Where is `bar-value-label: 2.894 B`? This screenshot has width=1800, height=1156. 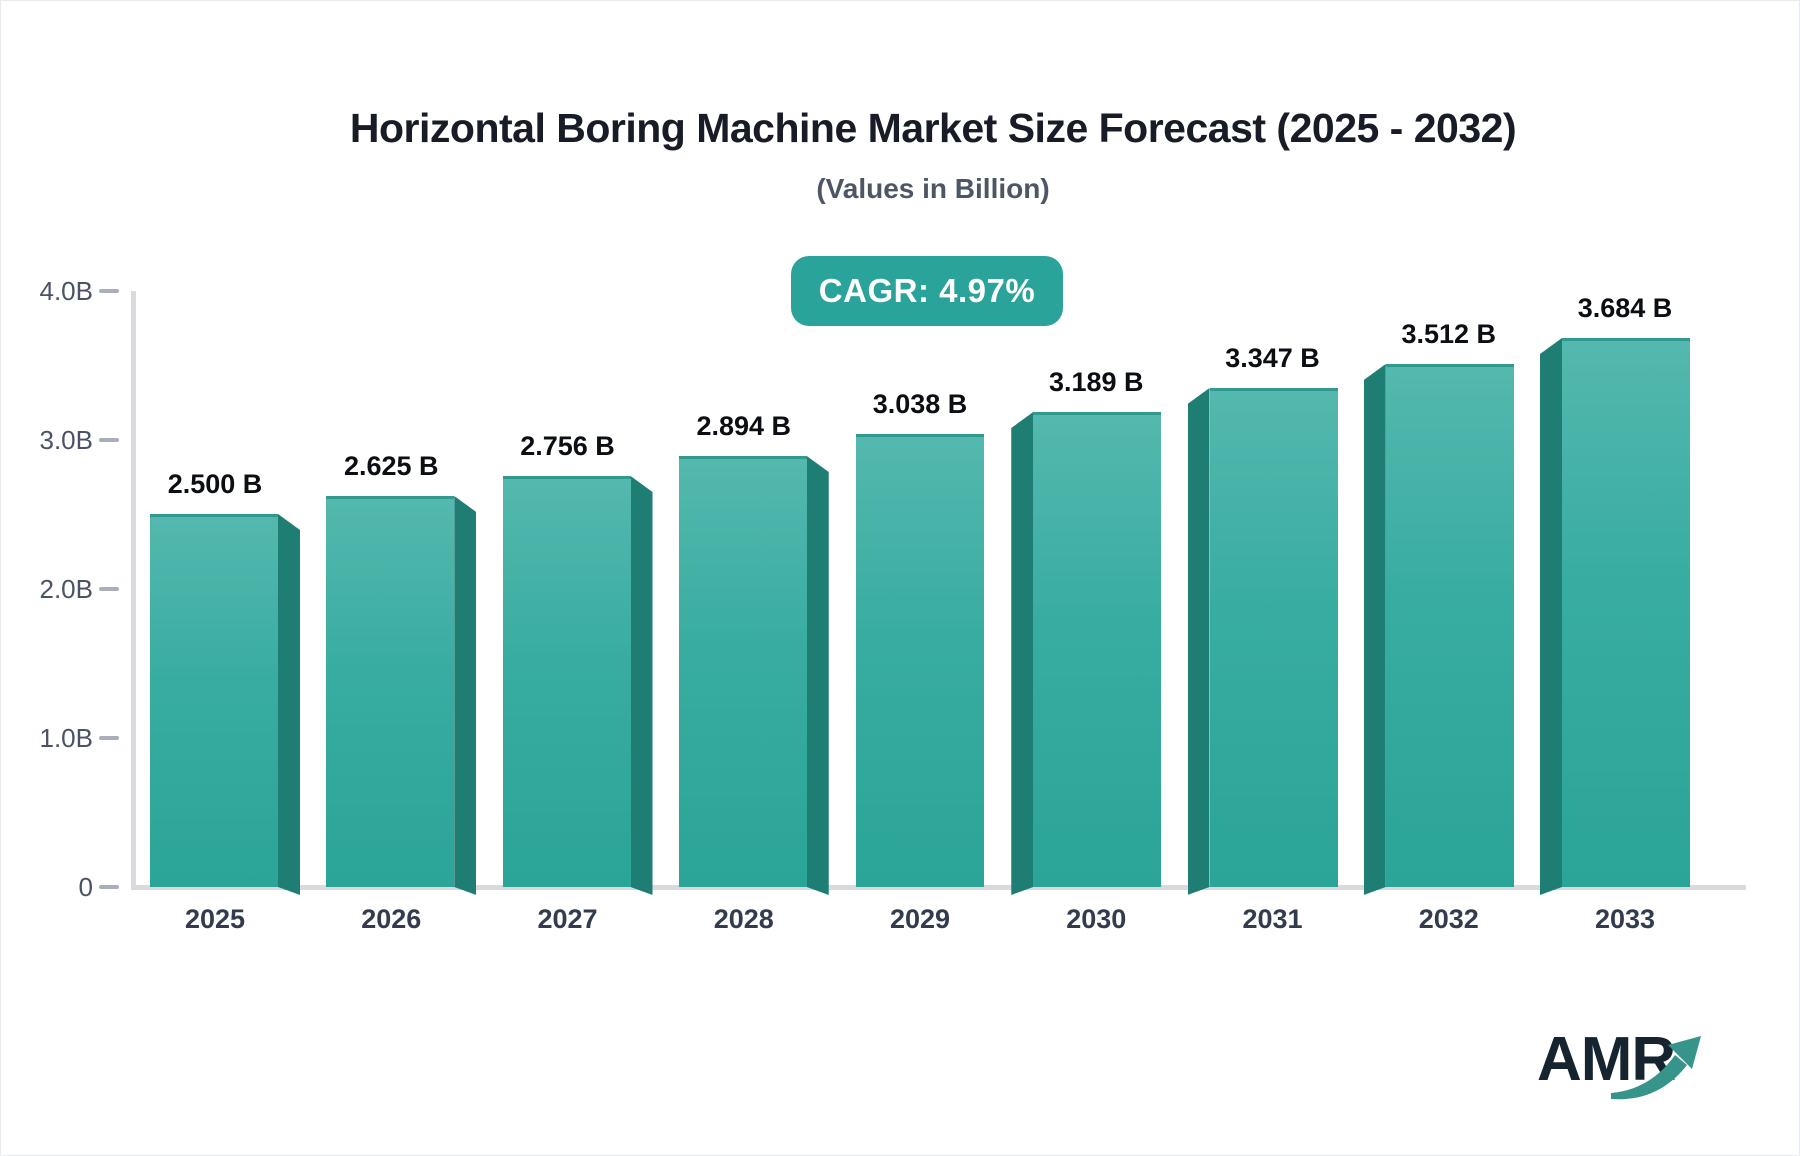
bar-value-label: 2.894 B is located at coordinates (744, 426).